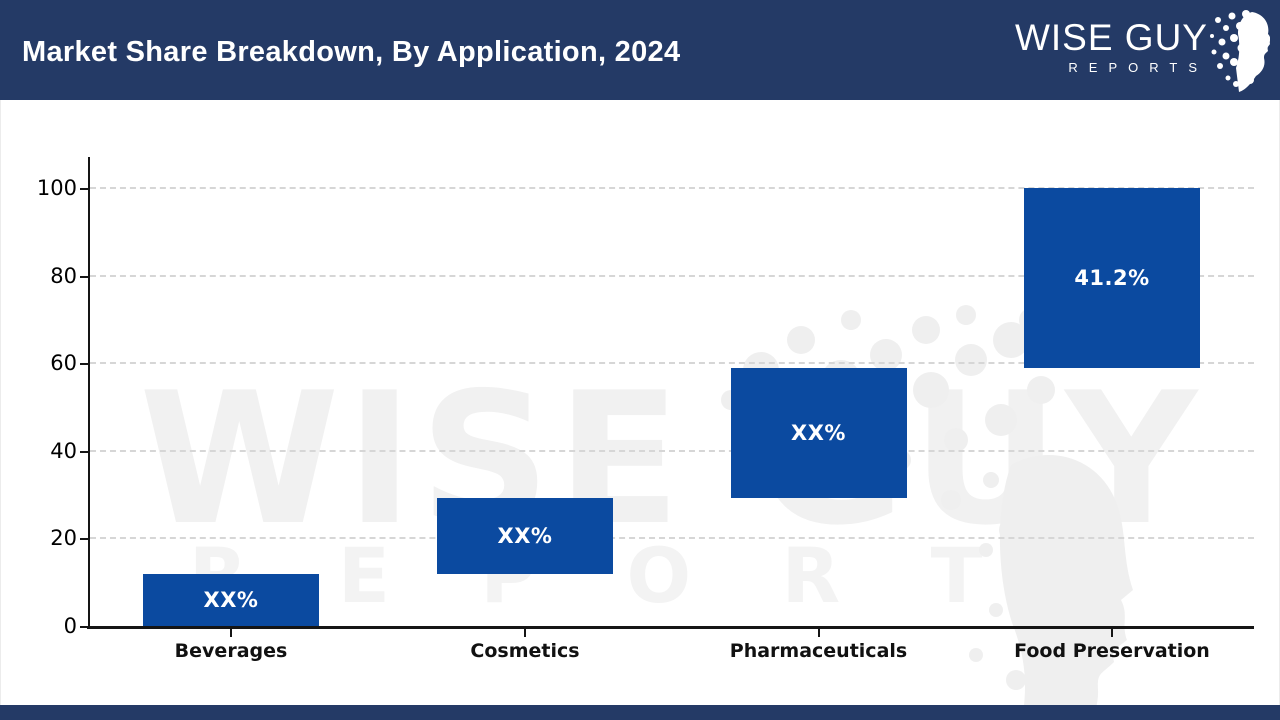 Image resolution: width=1280 pixels, height=720 pixels. I want to click on bar-cosmetics: XX%, so click(525, 536).